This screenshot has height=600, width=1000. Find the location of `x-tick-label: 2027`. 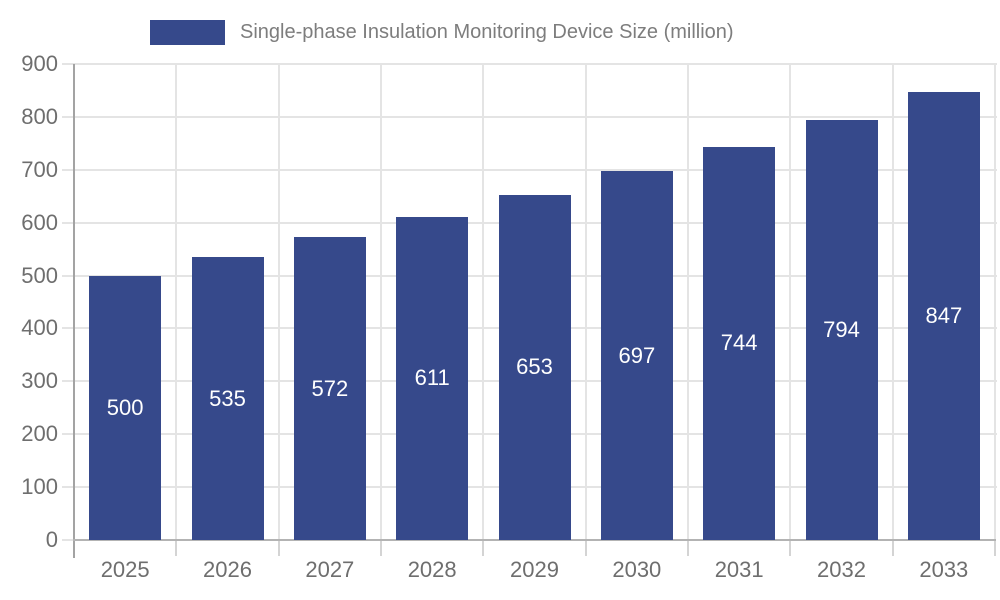

x-tick-label: 2027 is located at coordinates (330, 569).